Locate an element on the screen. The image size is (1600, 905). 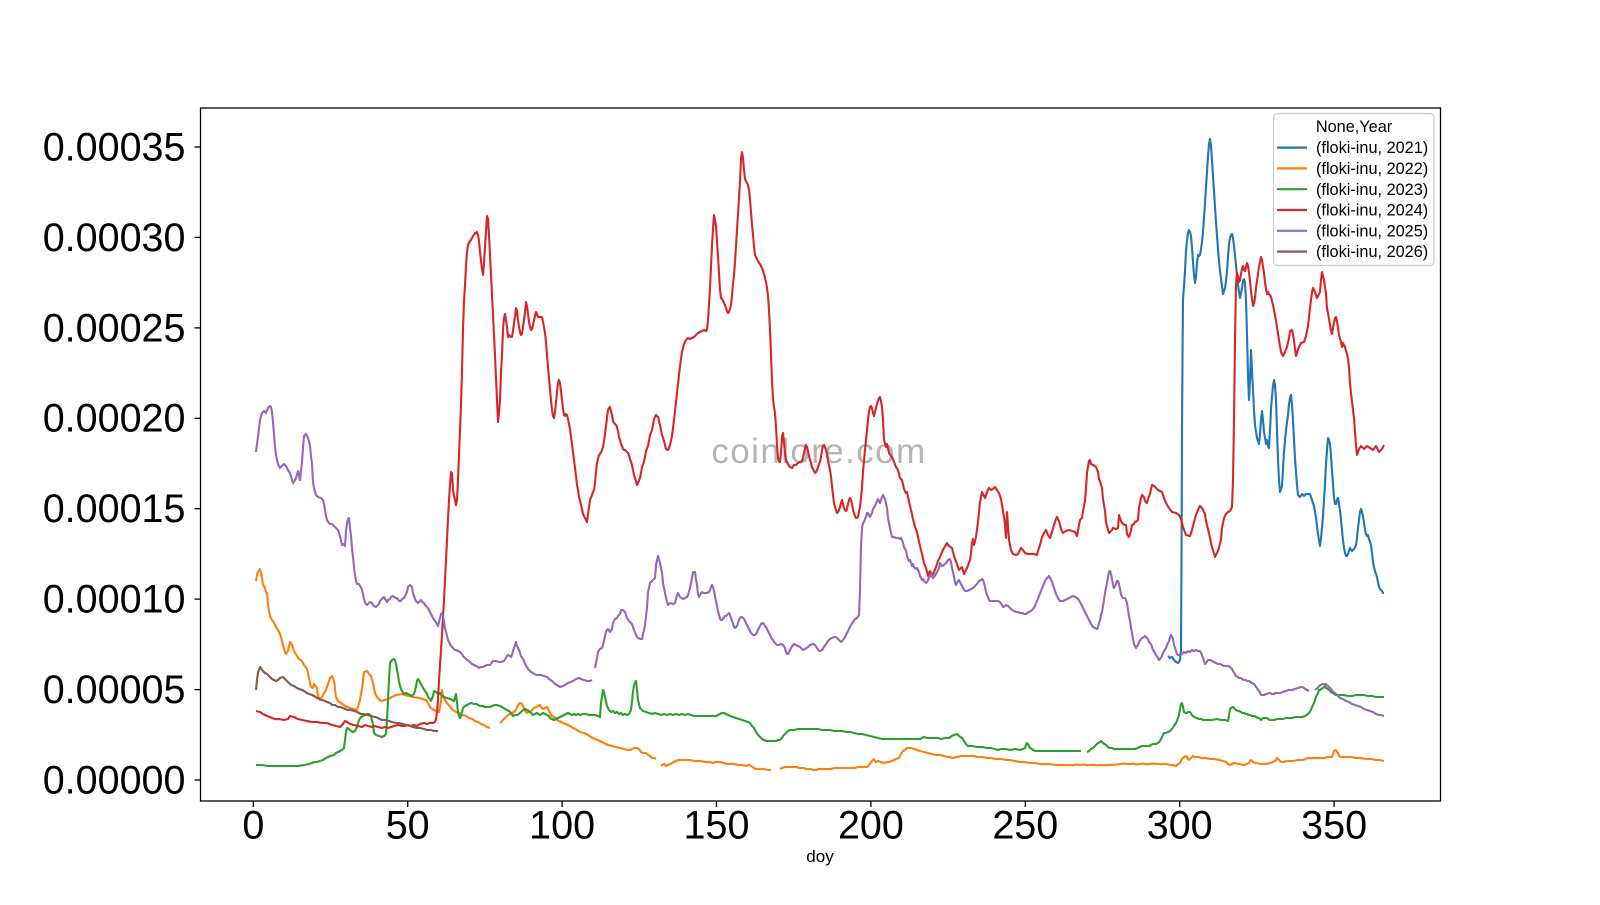
svg-text: 0.00010 is located at coordinates (114, 600).